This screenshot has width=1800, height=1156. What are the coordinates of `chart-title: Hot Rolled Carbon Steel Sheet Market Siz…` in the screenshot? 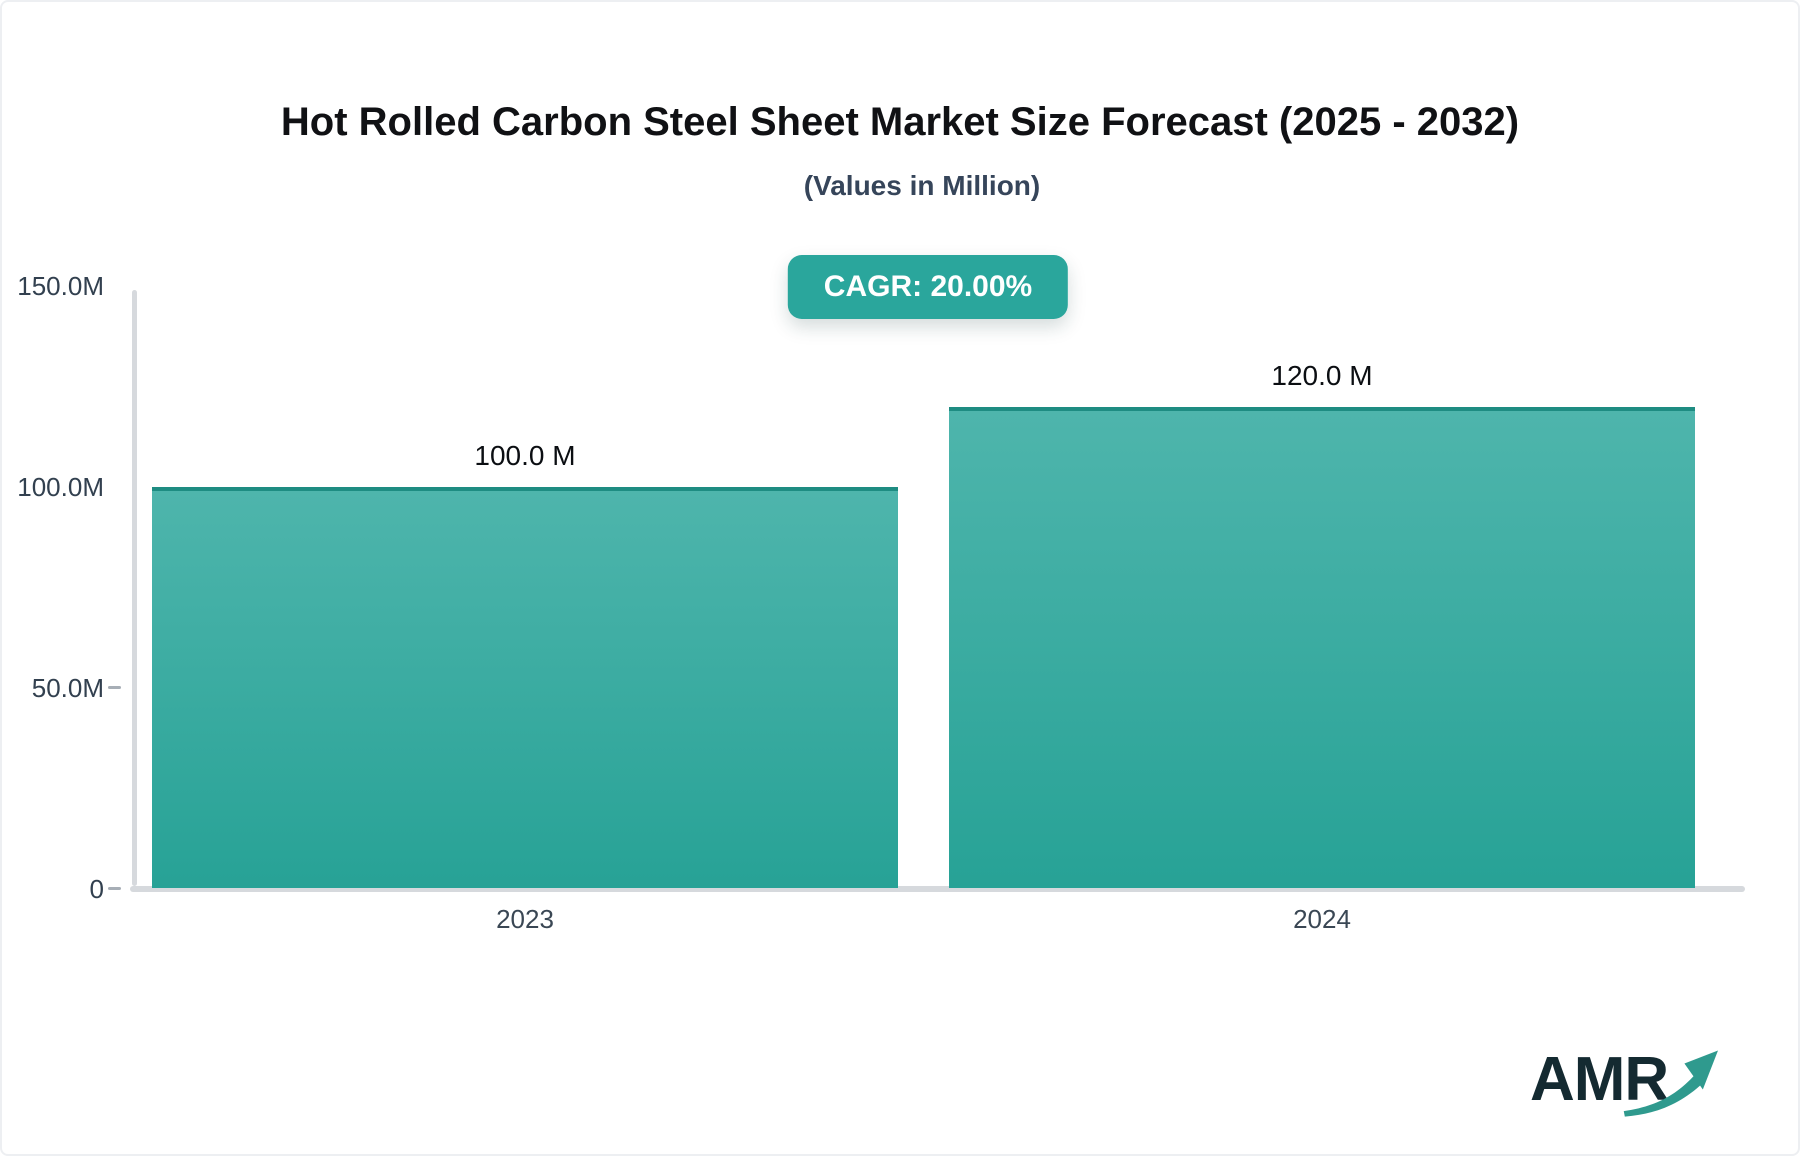 It's located at (900, 122).